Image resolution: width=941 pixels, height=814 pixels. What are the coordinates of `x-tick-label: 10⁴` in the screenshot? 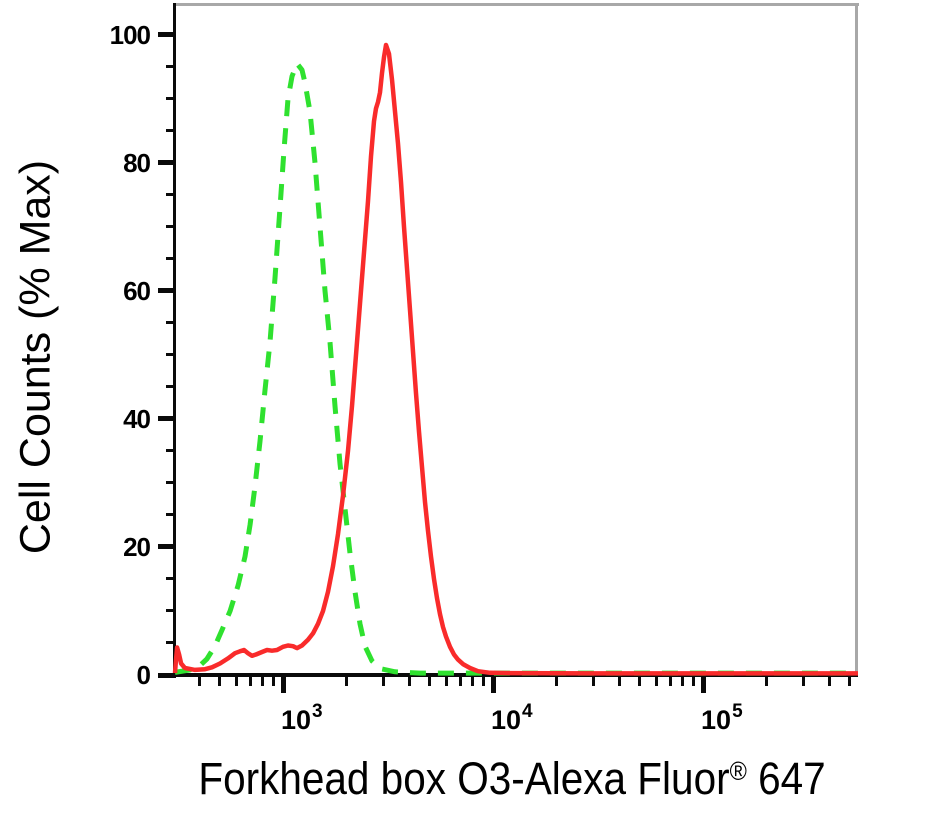 It's located at (512, 717).